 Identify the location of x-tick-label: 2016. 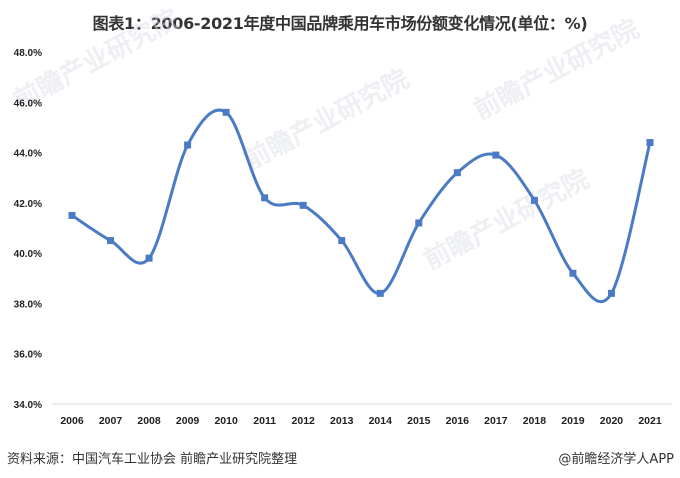
(458, 421).